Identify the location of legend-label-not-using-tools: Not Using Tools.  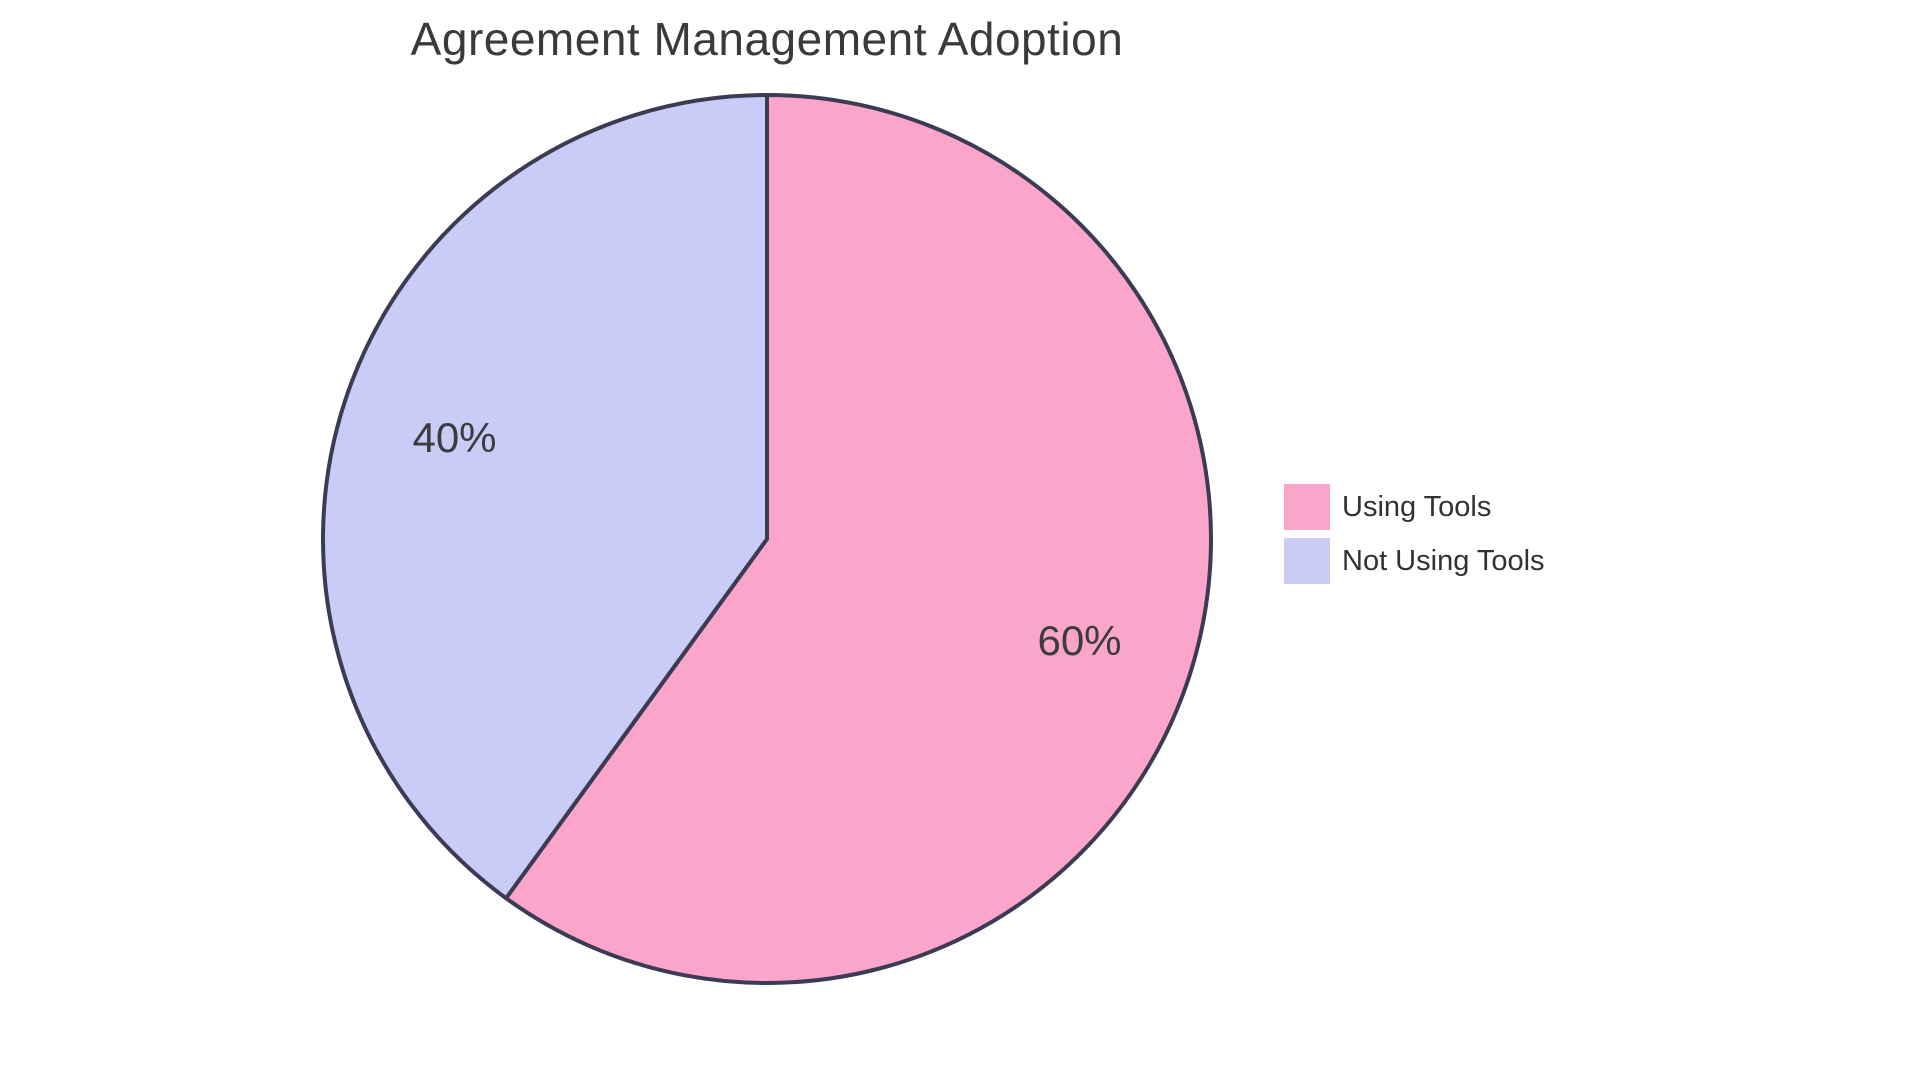
(1443, 560).